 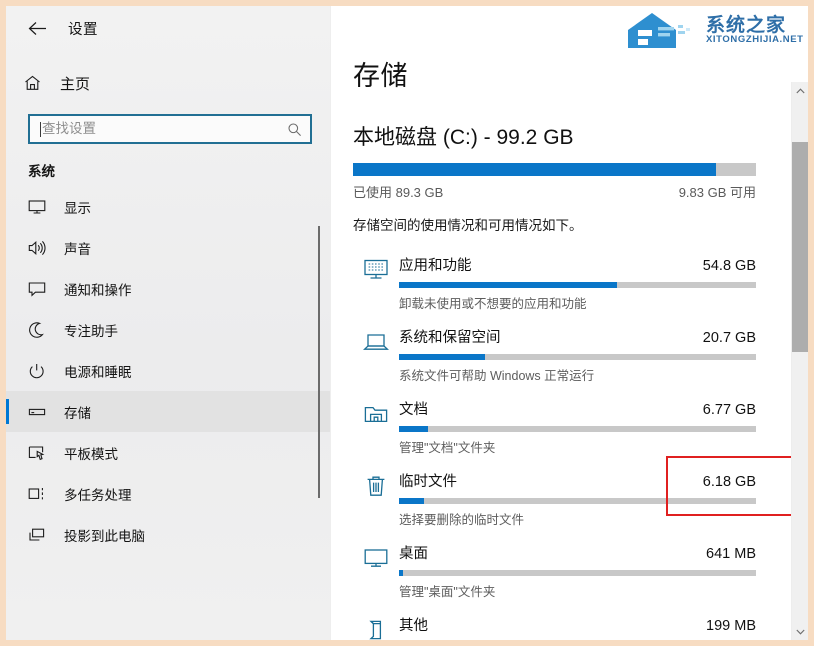 I want to click on storage-category-row: 应用和功能 54.8 GB 卸载未使用或不想要的应用和功能, so click(x=554, y=284).